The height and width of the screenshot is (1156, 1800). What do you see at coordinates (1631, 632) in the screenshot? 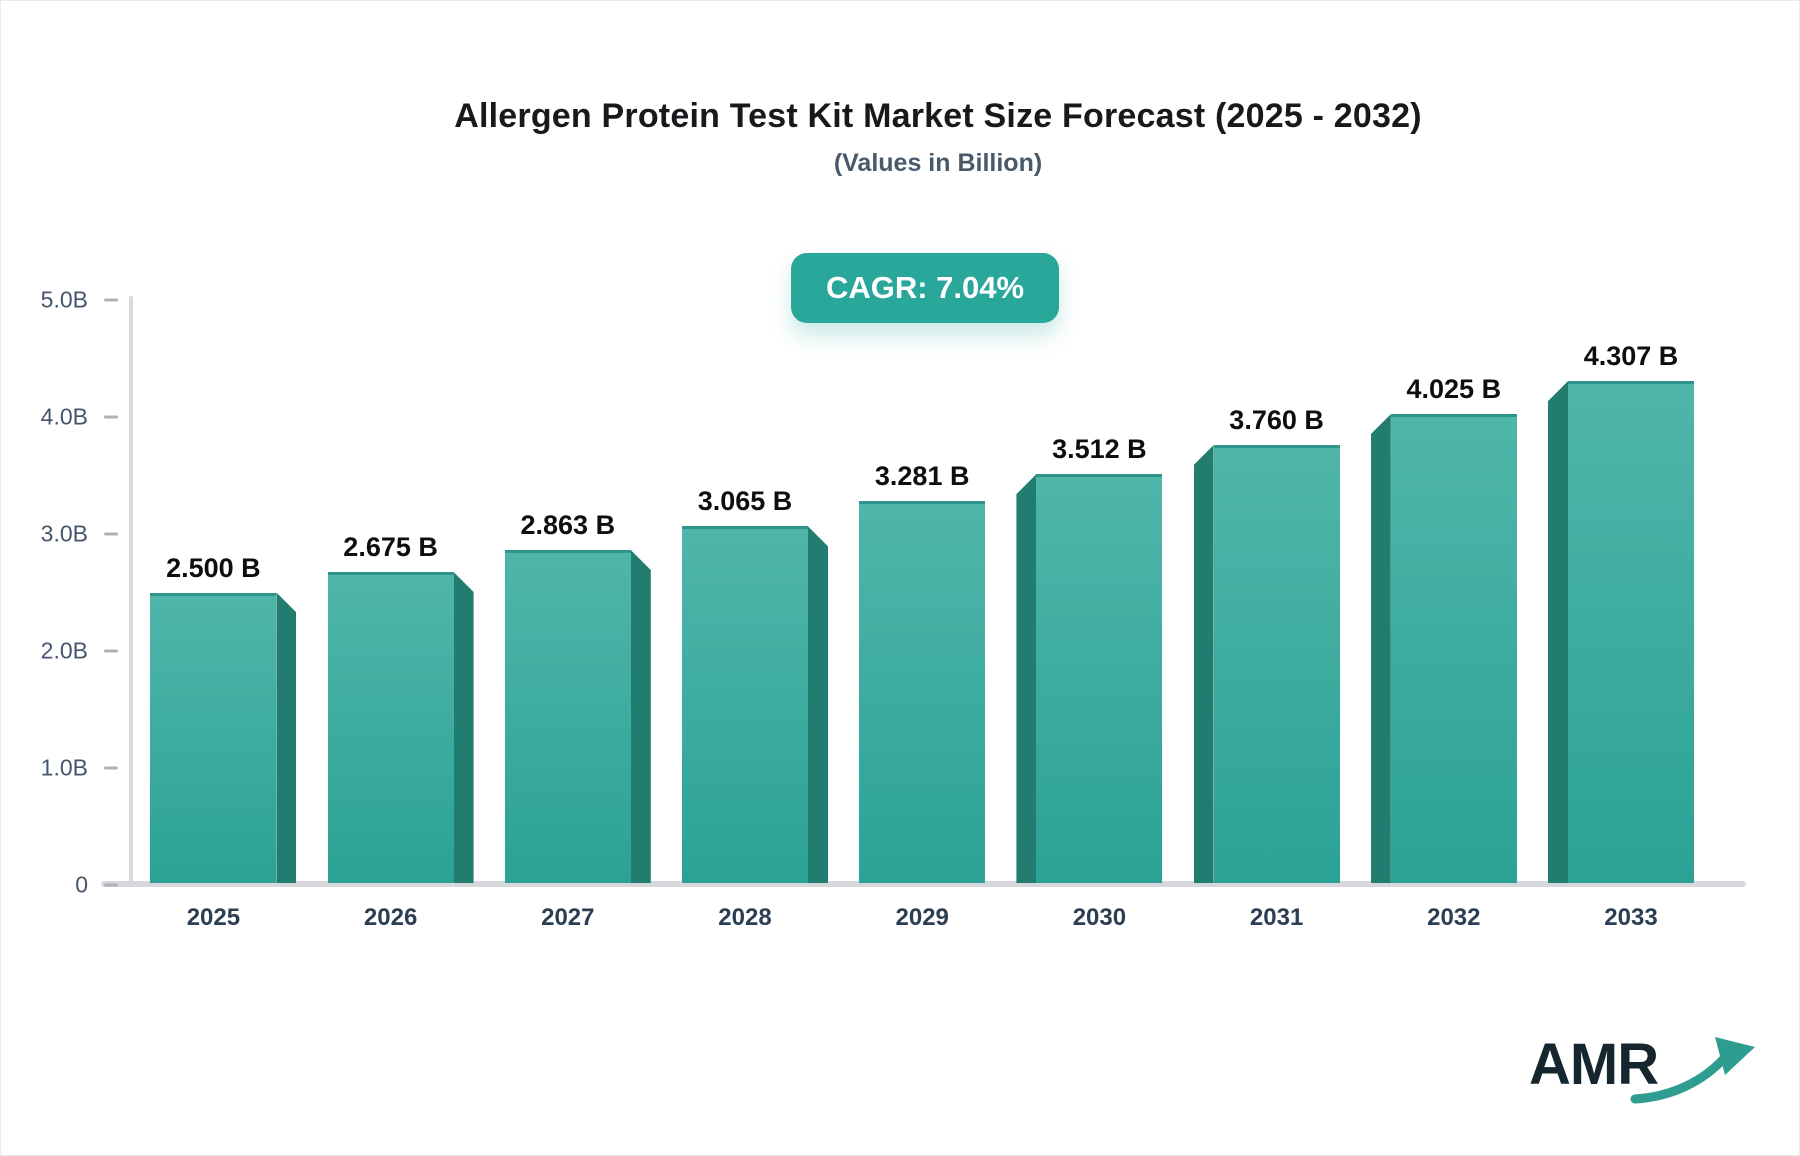
I see `bar-2033` at bounding box center [1631, 632].